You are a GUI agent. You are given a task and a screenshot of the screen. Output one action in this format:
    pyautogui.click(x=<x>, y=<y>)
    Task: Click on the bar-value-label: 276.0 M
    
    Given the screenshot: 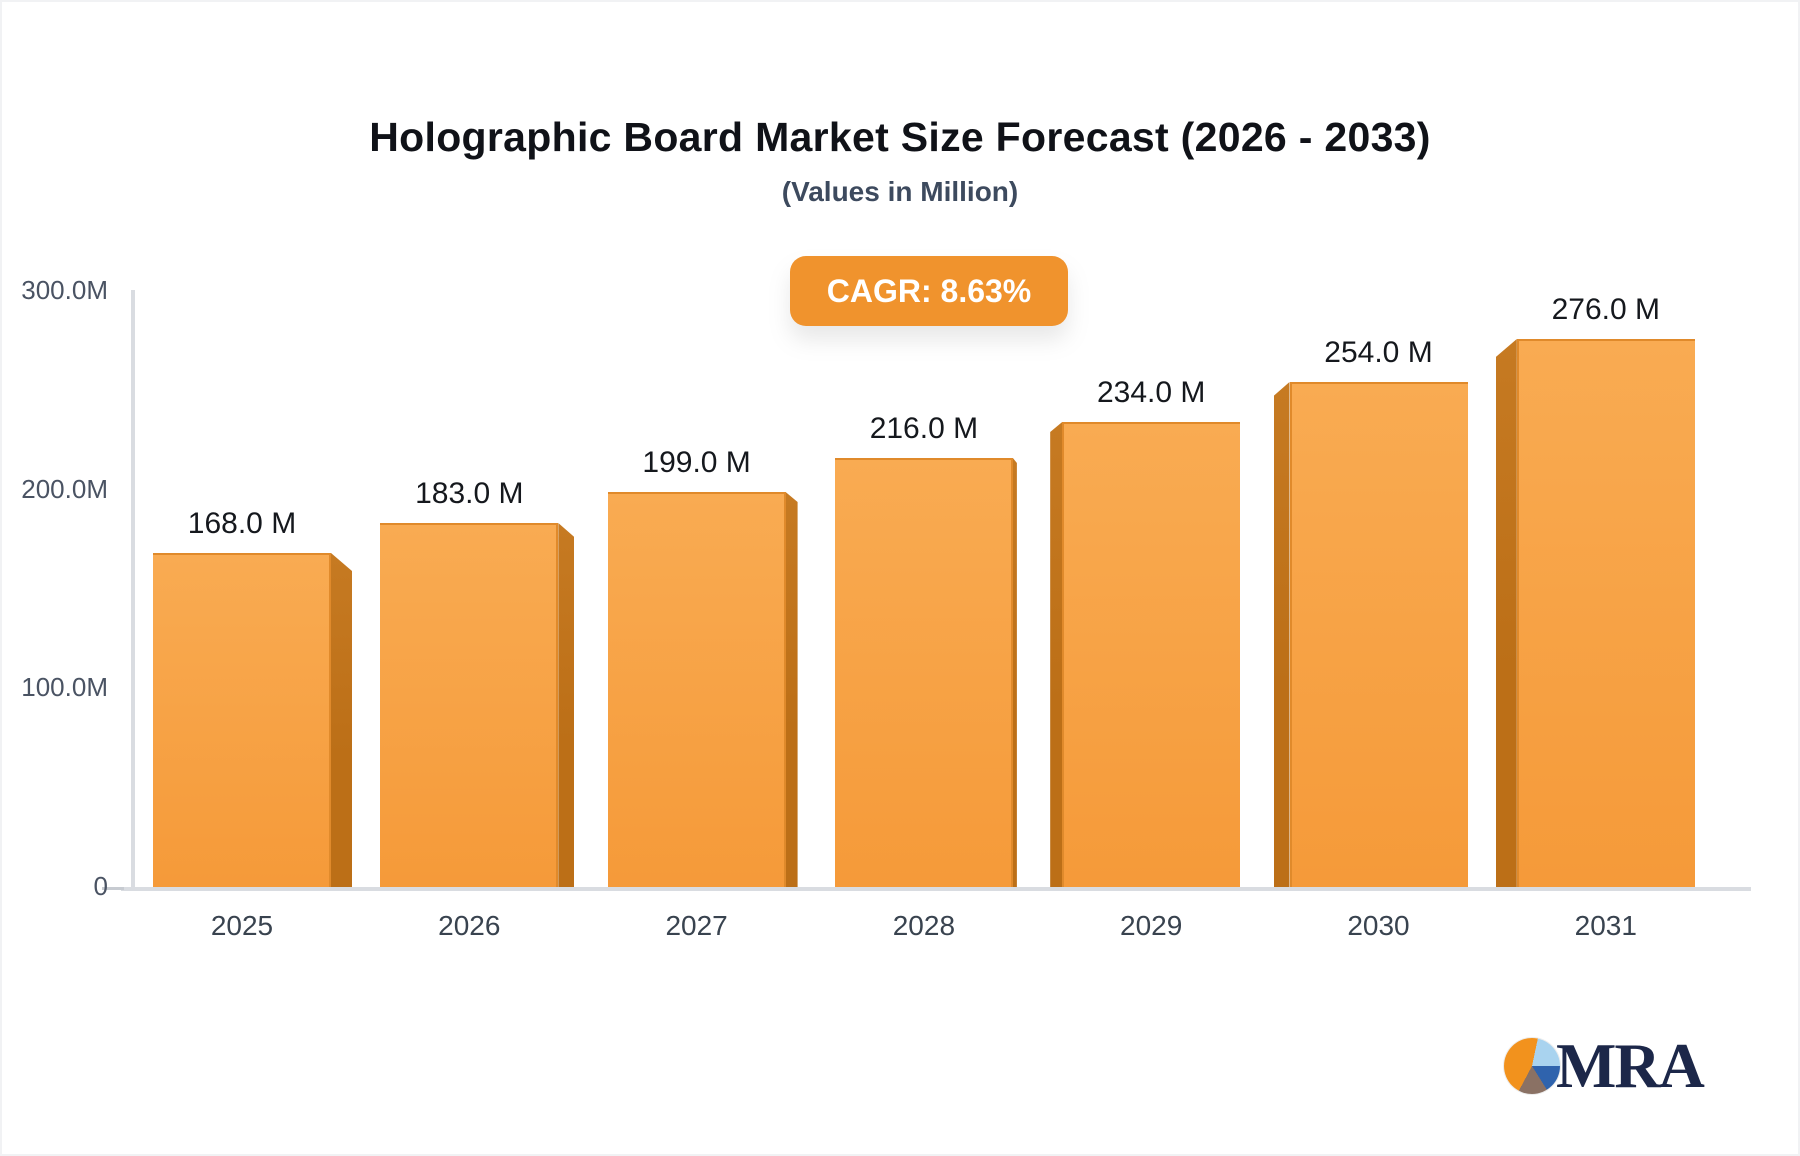 What is the action you would take?
    pyautogui.click(x=1605, y=309)
    